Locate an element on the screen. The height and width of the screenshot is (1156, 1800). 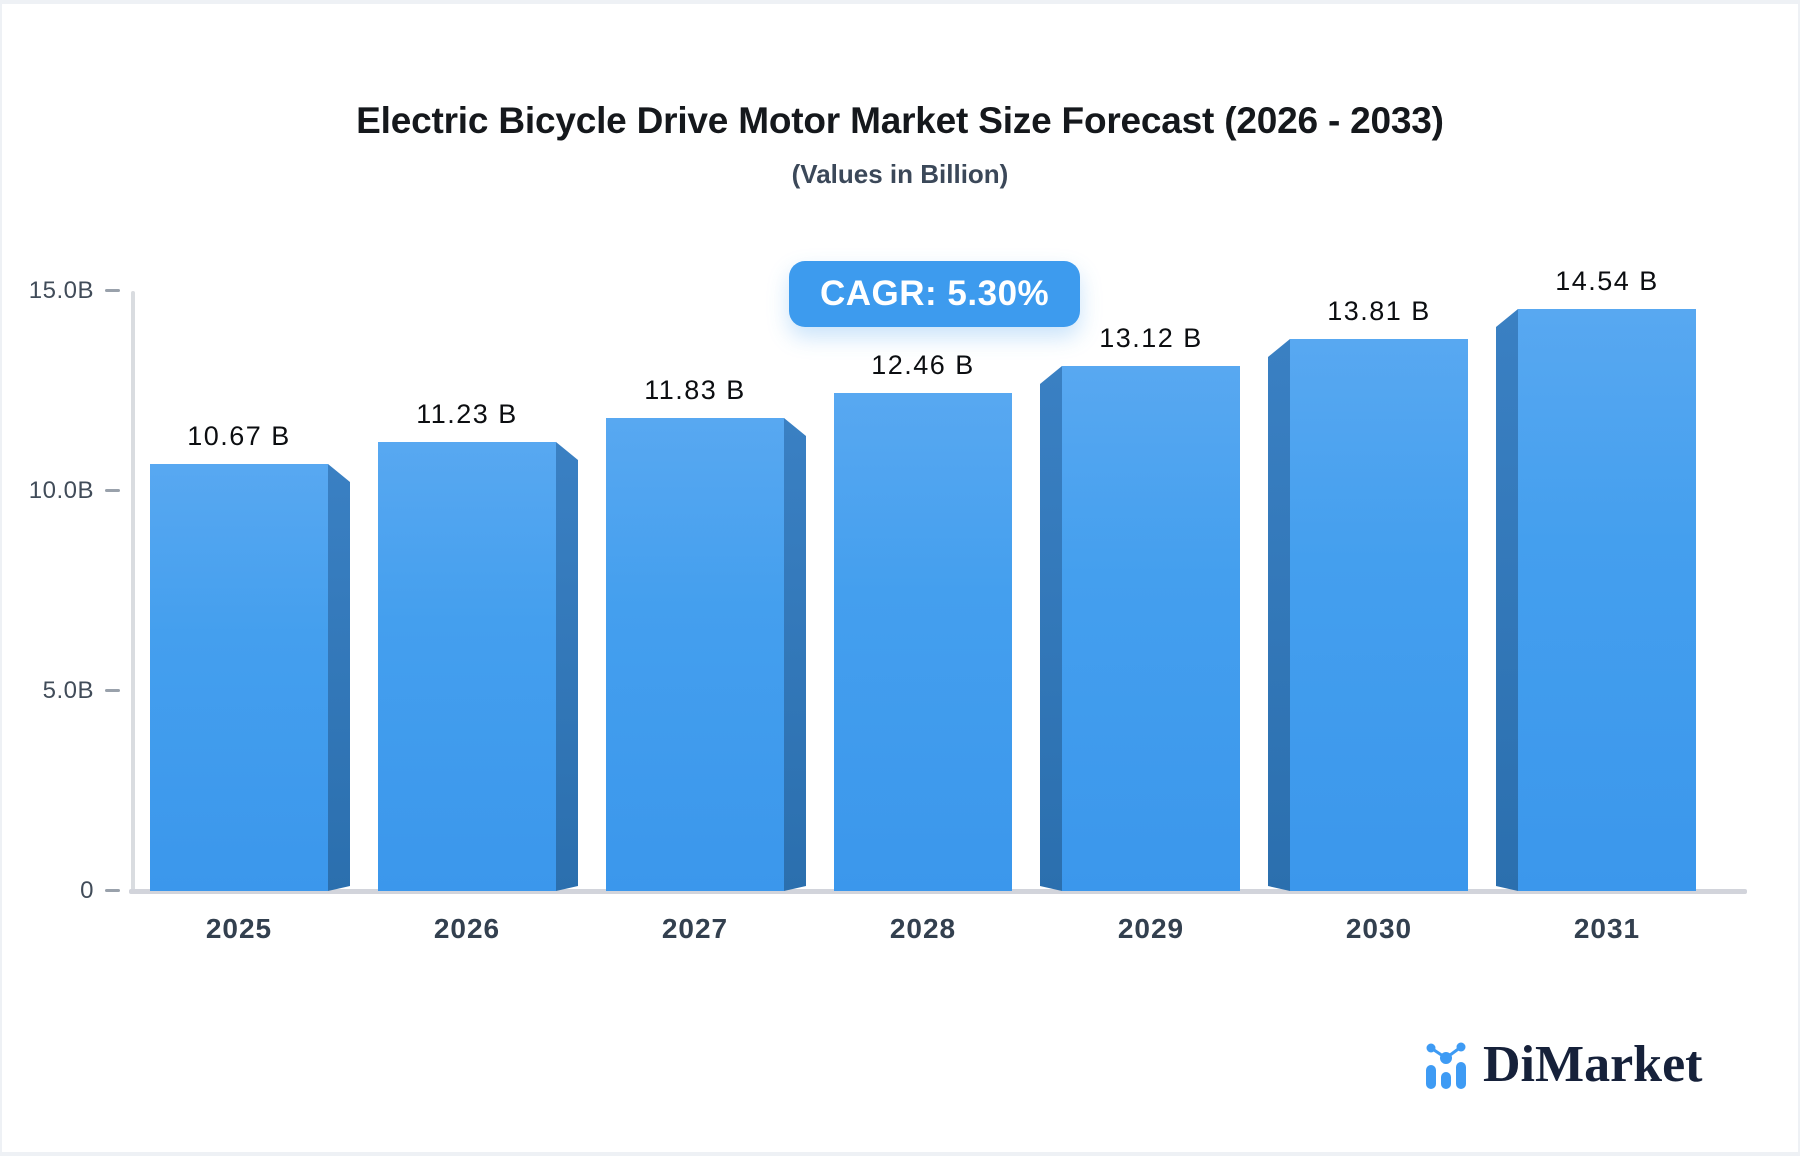
x-axis-label: 2027 is located at coordinates (695, 928).